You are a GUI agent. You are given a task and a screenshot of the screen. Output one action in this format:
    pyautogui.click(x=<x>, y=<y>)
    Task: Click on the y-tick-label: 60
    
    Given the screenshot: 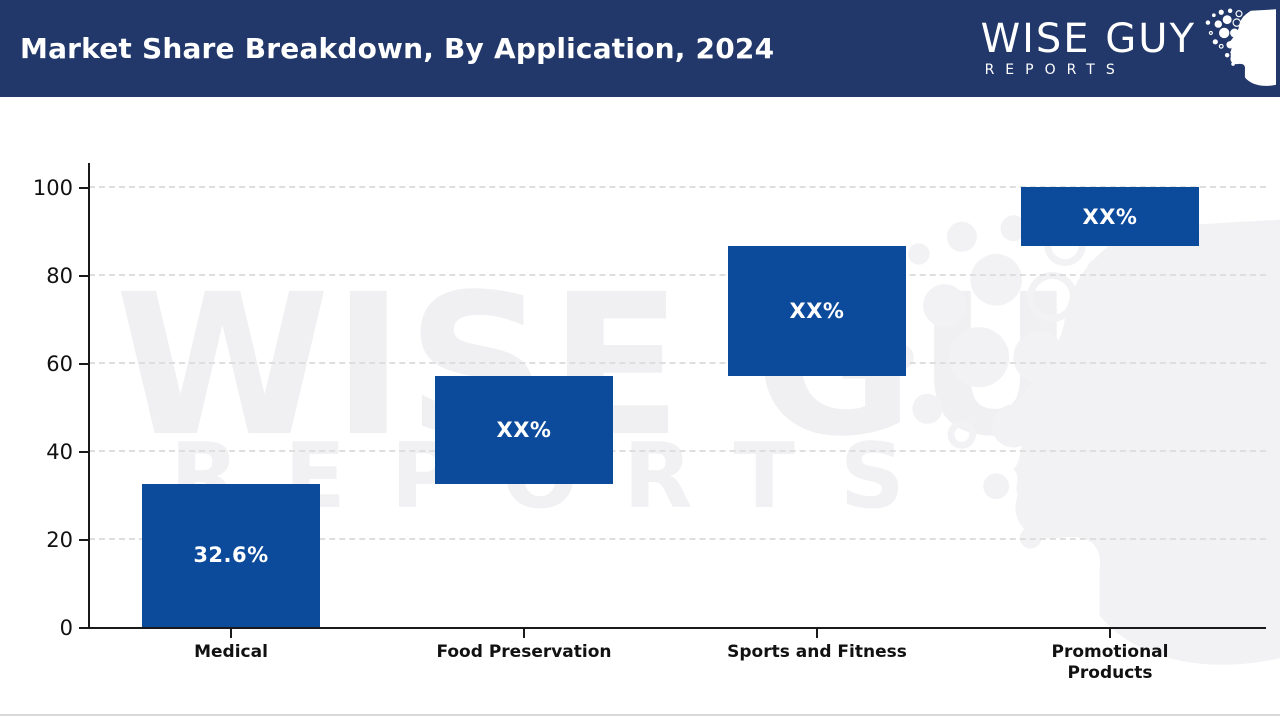 What is the action you would take?
    pyautogui.click(x=59, y=364)
    